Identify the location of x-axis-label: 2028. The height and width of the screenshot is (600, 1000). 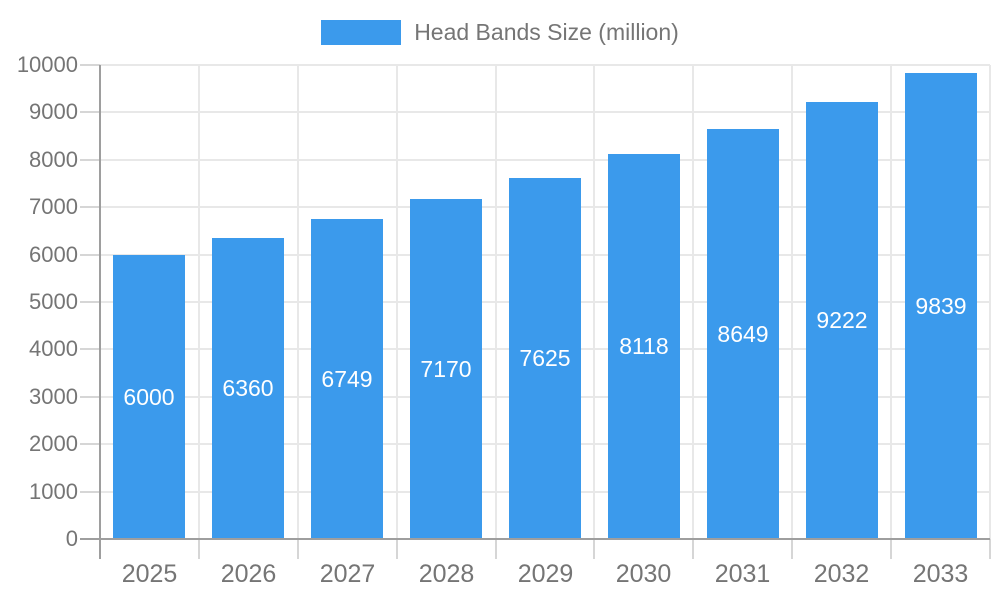
(446, 574).